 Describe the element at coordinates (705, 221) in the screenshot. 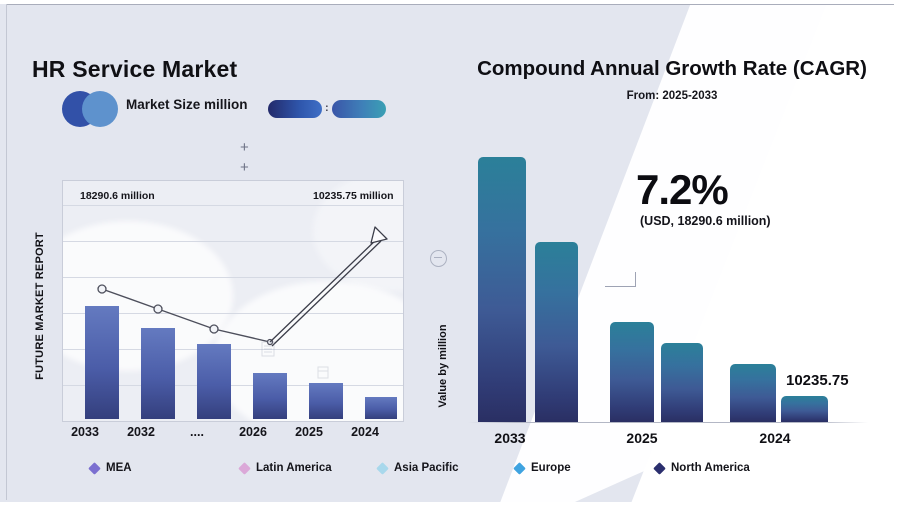

I see `cagr-note: (USD, 18290.6 million)` at that location.